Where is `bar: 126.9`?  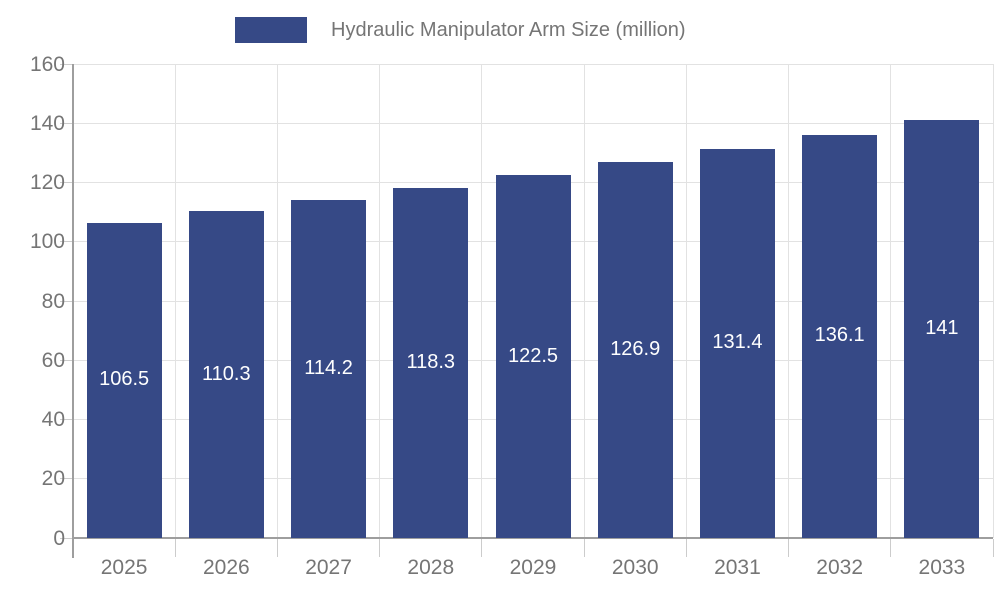 bar: 126.9 is located at coordinates (635, 350).